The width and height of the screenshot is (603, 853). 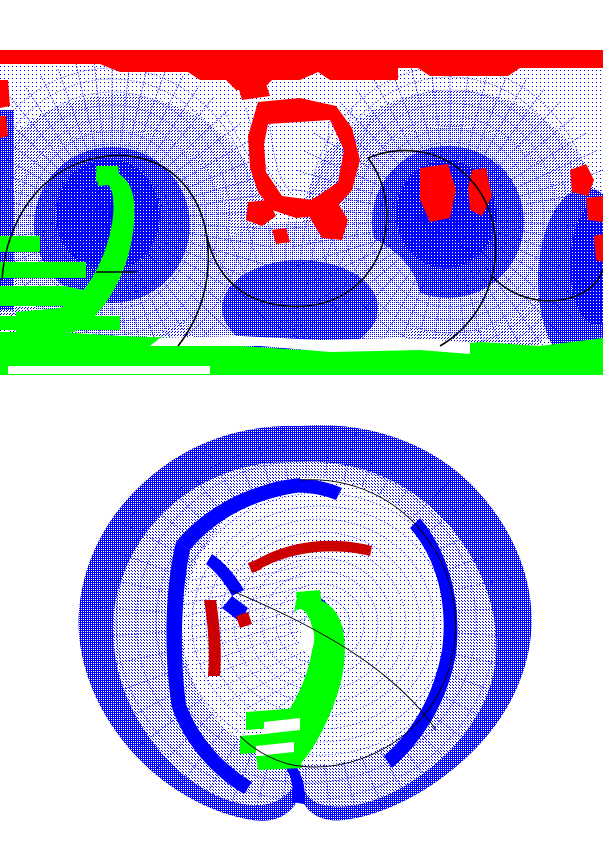 What do you see at coordinates (314, 554) in the screenshot?
I see `red-arc-upper` at bounding box center [314, 554].